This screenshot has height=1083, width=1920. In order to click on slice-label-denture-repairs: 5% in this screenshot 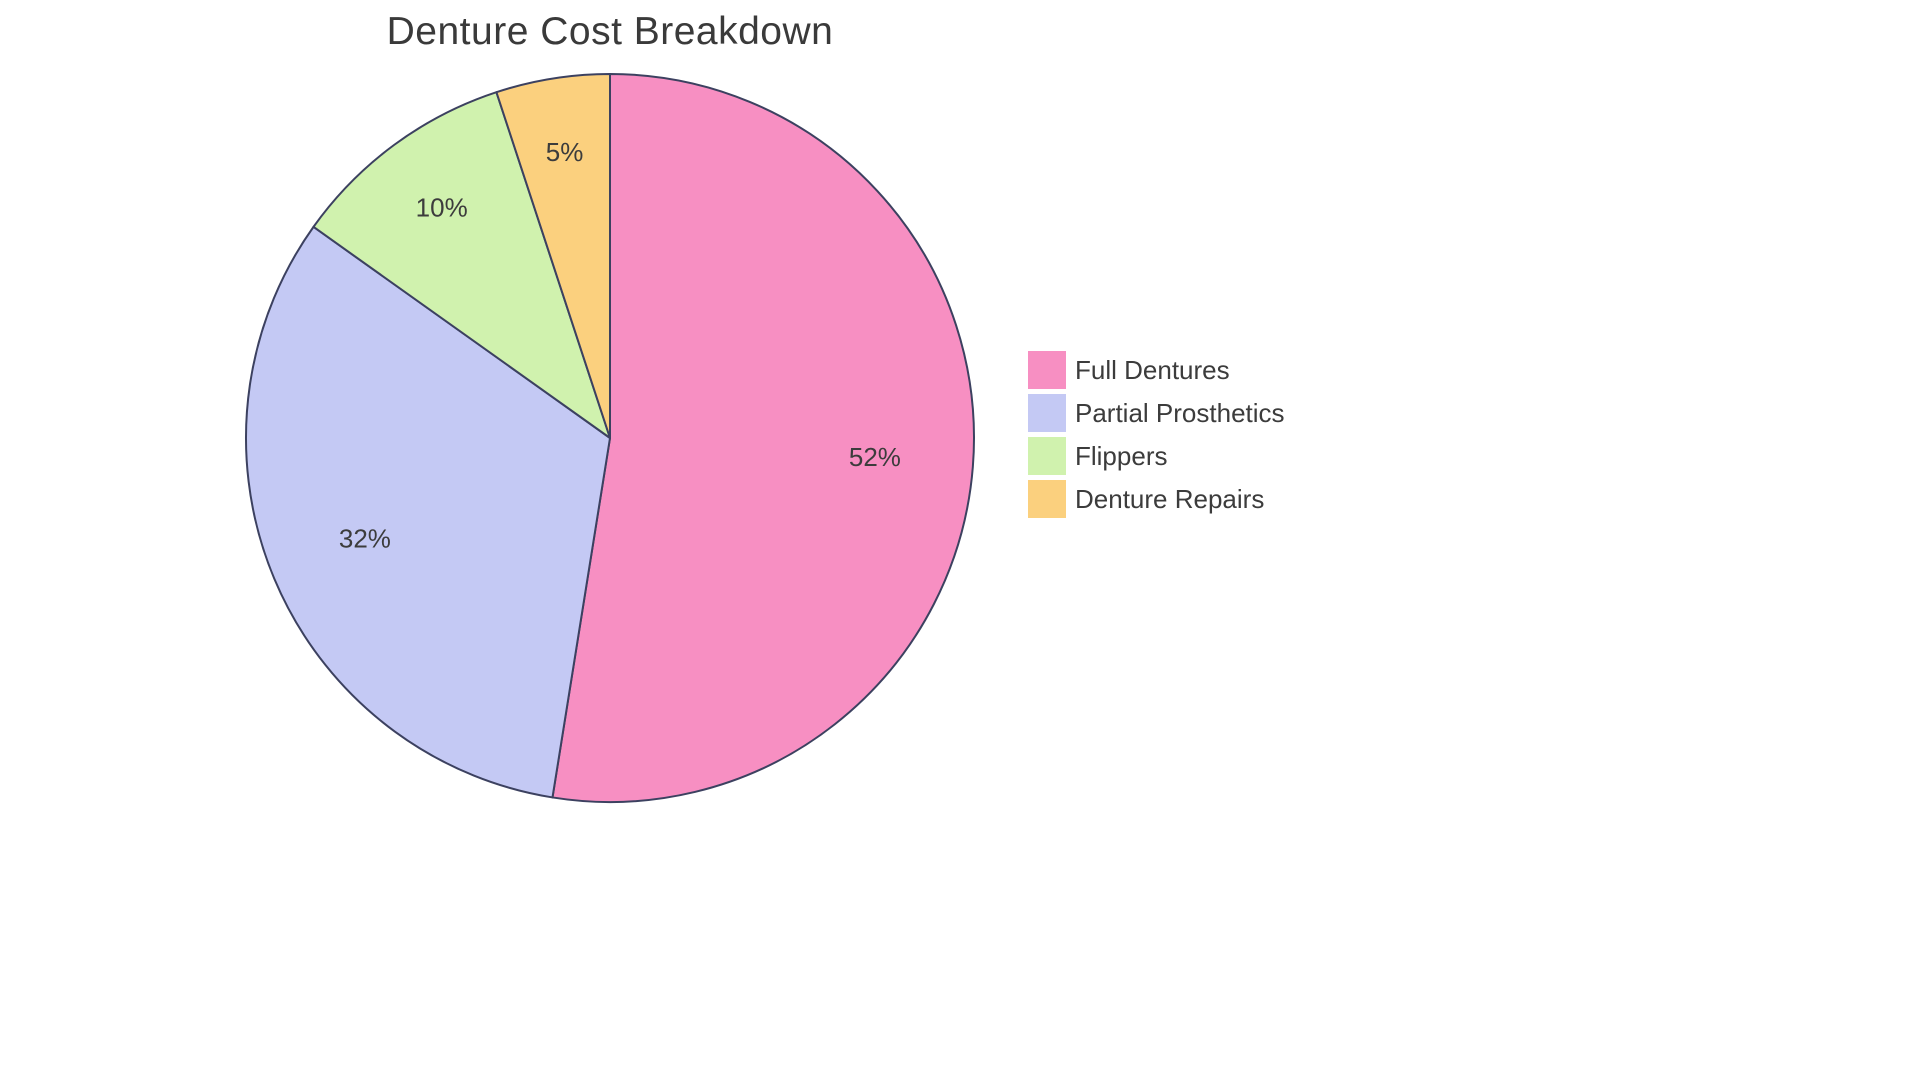, I will do `click(565, 152)`.